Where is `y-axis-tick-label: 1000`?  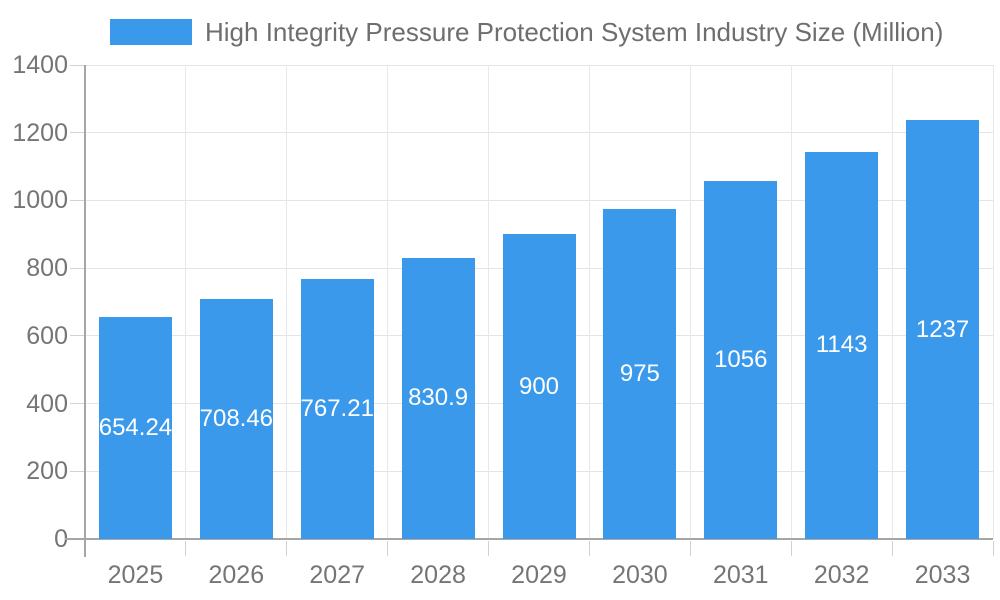
y-axis-tick-label: 1000 is located at coordinates (40, 200).